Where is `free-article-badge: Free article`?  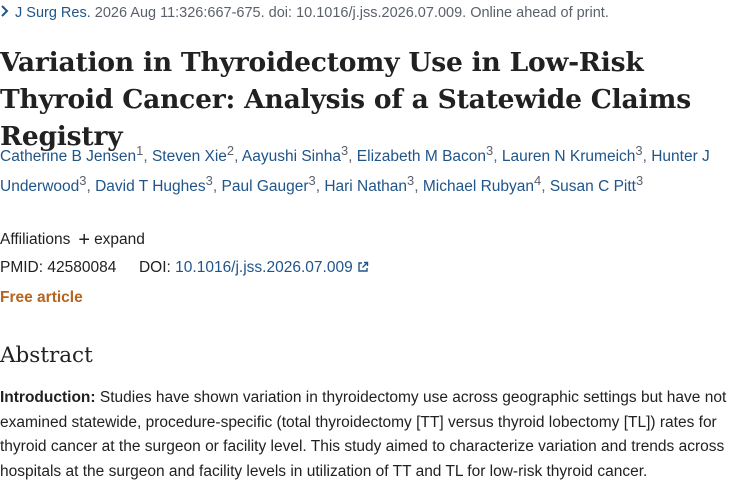
free-article-badge: Free article is located at coordinates (41, 297).